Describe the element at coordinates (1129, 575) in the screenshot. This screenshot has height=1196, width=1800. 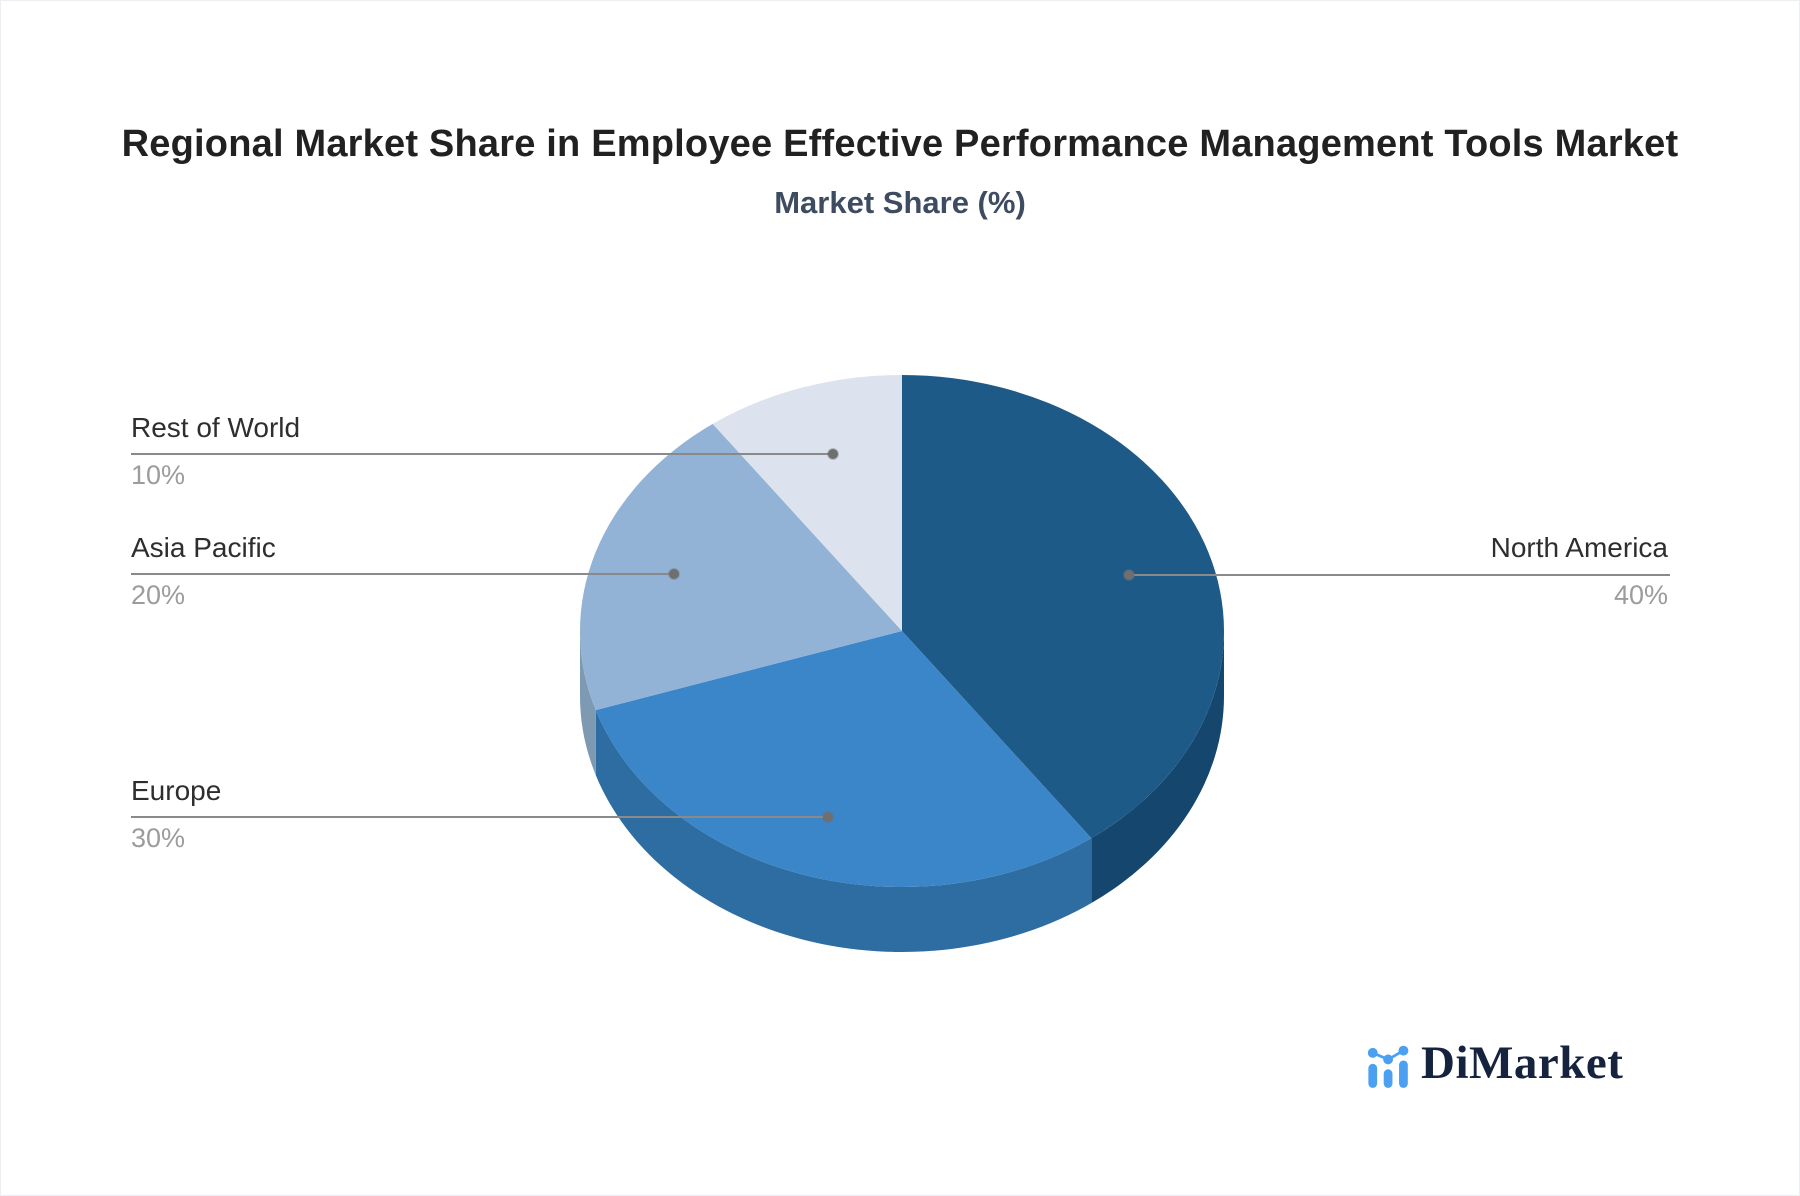
I see `callout-dot-north-america` at that location.